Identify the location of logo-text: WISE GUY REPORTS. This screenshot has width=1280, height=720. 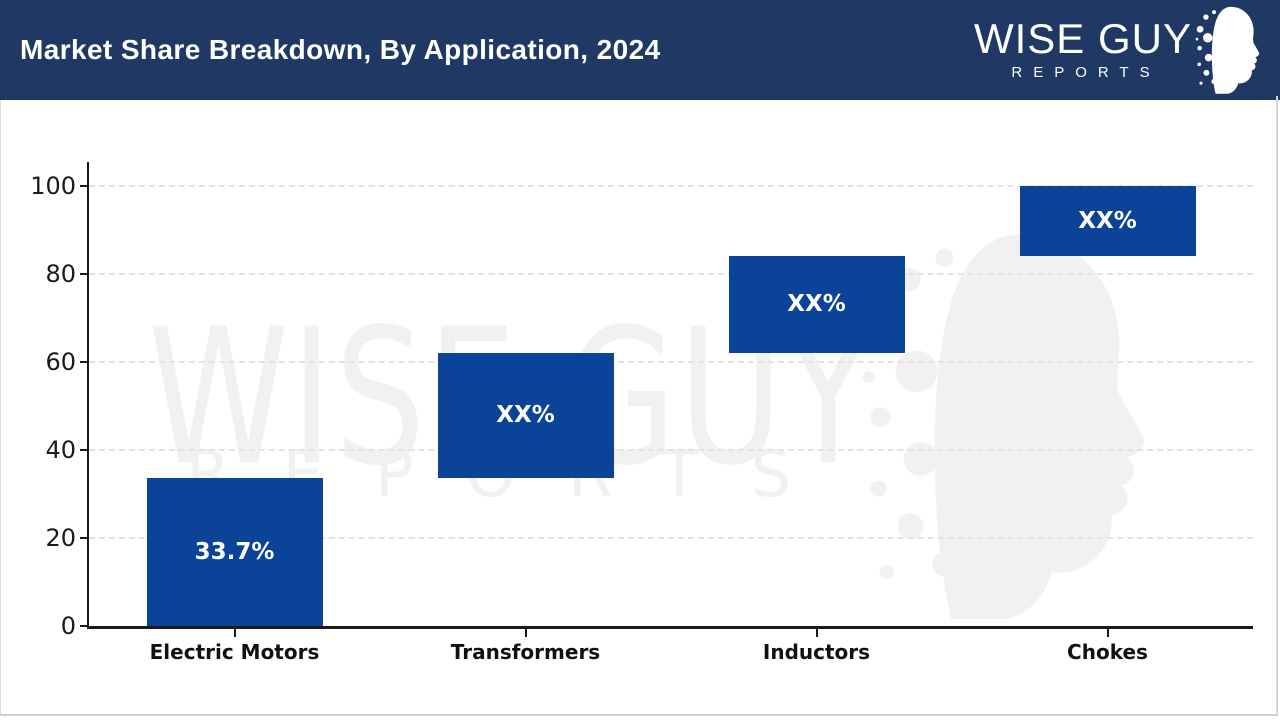
(1083, 49).